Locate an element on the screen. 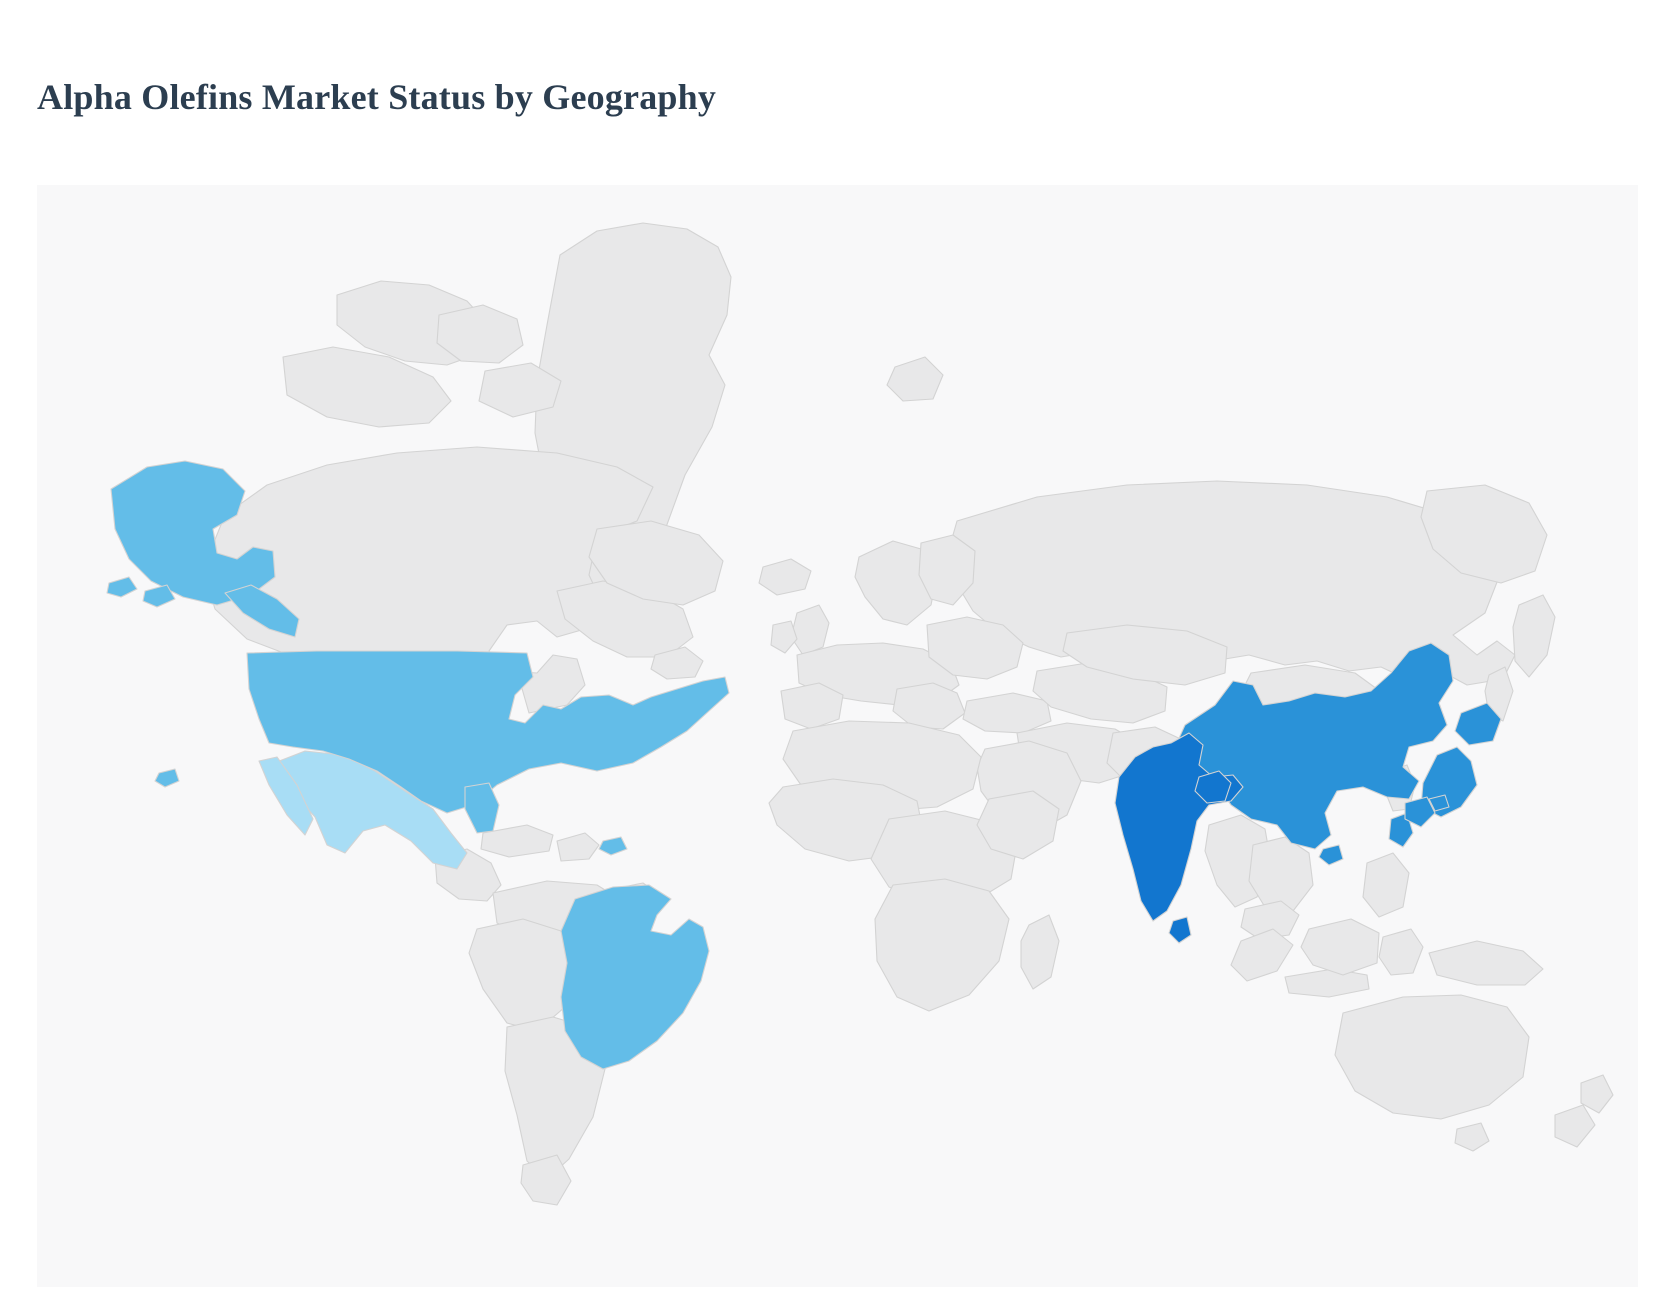 The image size is (1680, 1304). region-brazil is located at coordinates (635, 977).